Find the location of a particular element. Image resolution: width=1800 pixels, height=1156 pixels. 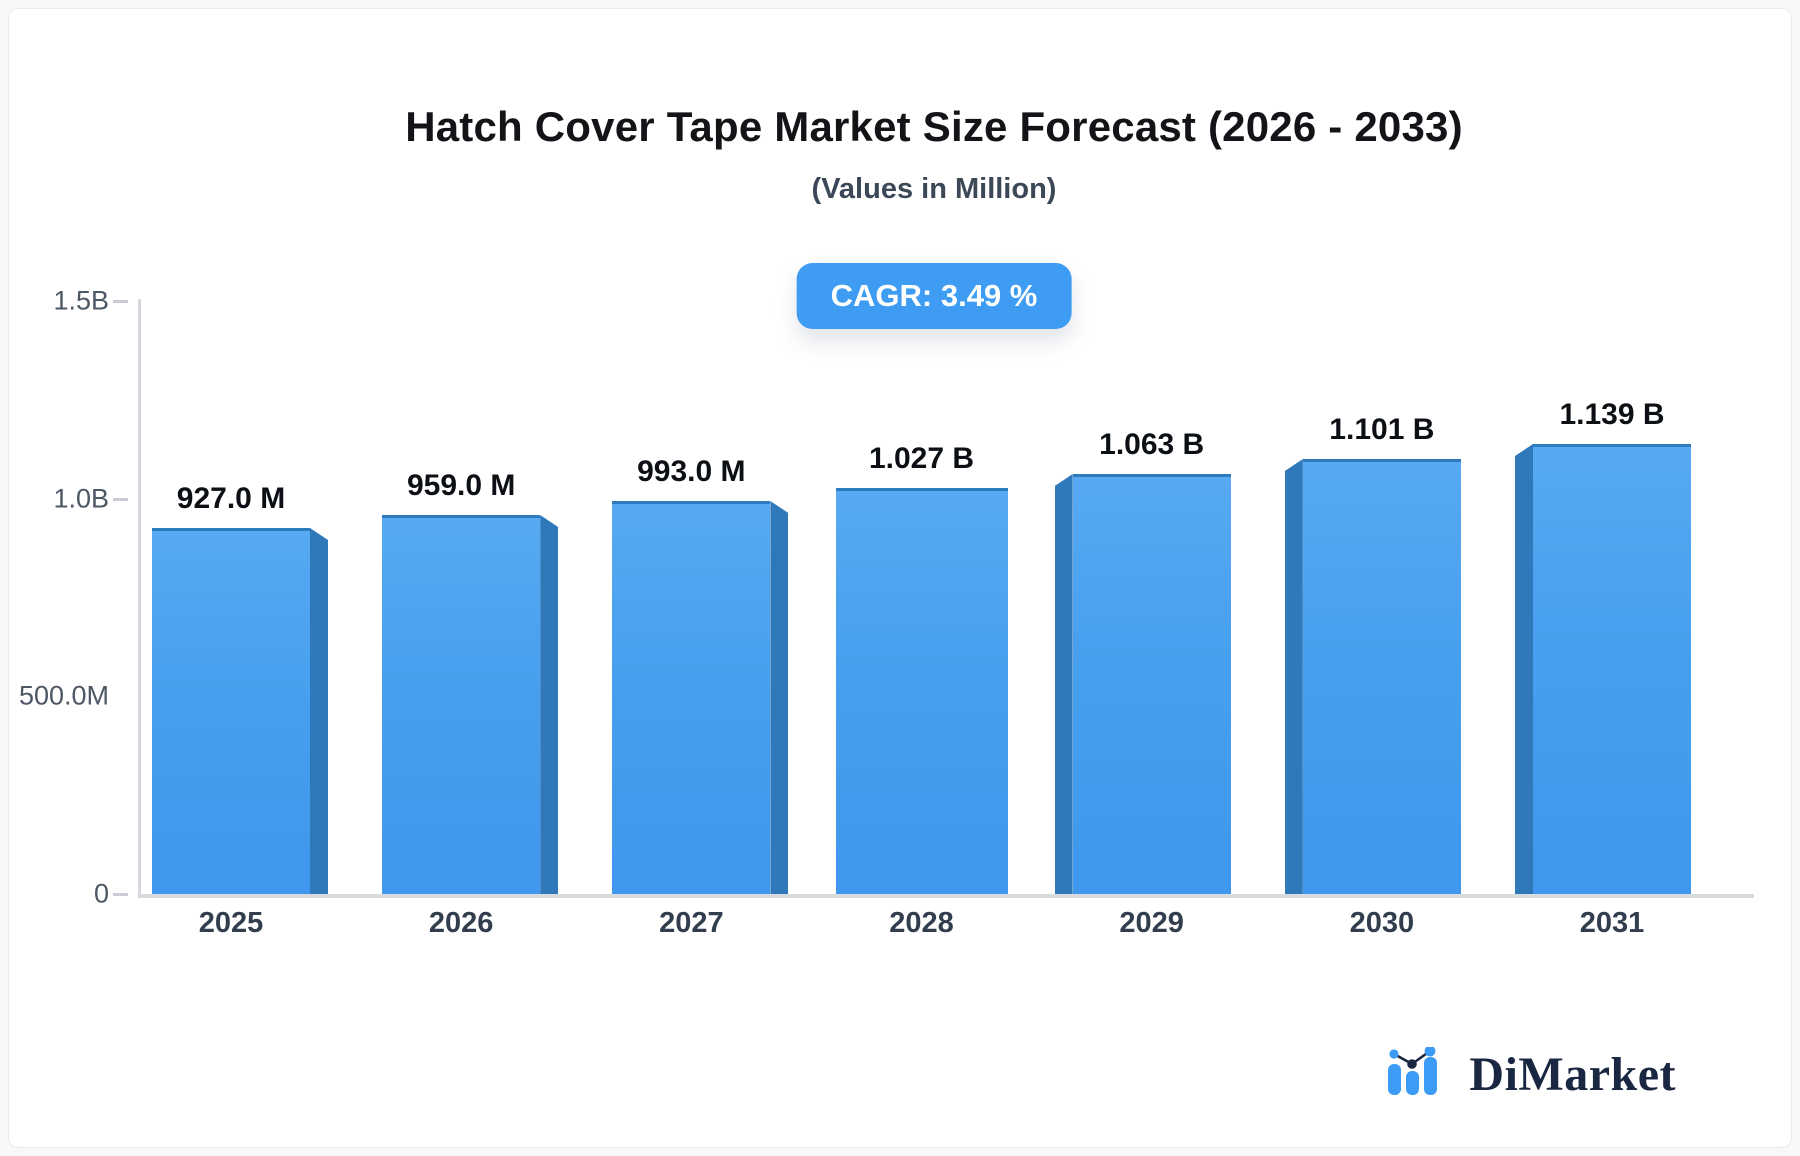

x-axis-label-2030: 2030 is located at coordinates (1382, 923).